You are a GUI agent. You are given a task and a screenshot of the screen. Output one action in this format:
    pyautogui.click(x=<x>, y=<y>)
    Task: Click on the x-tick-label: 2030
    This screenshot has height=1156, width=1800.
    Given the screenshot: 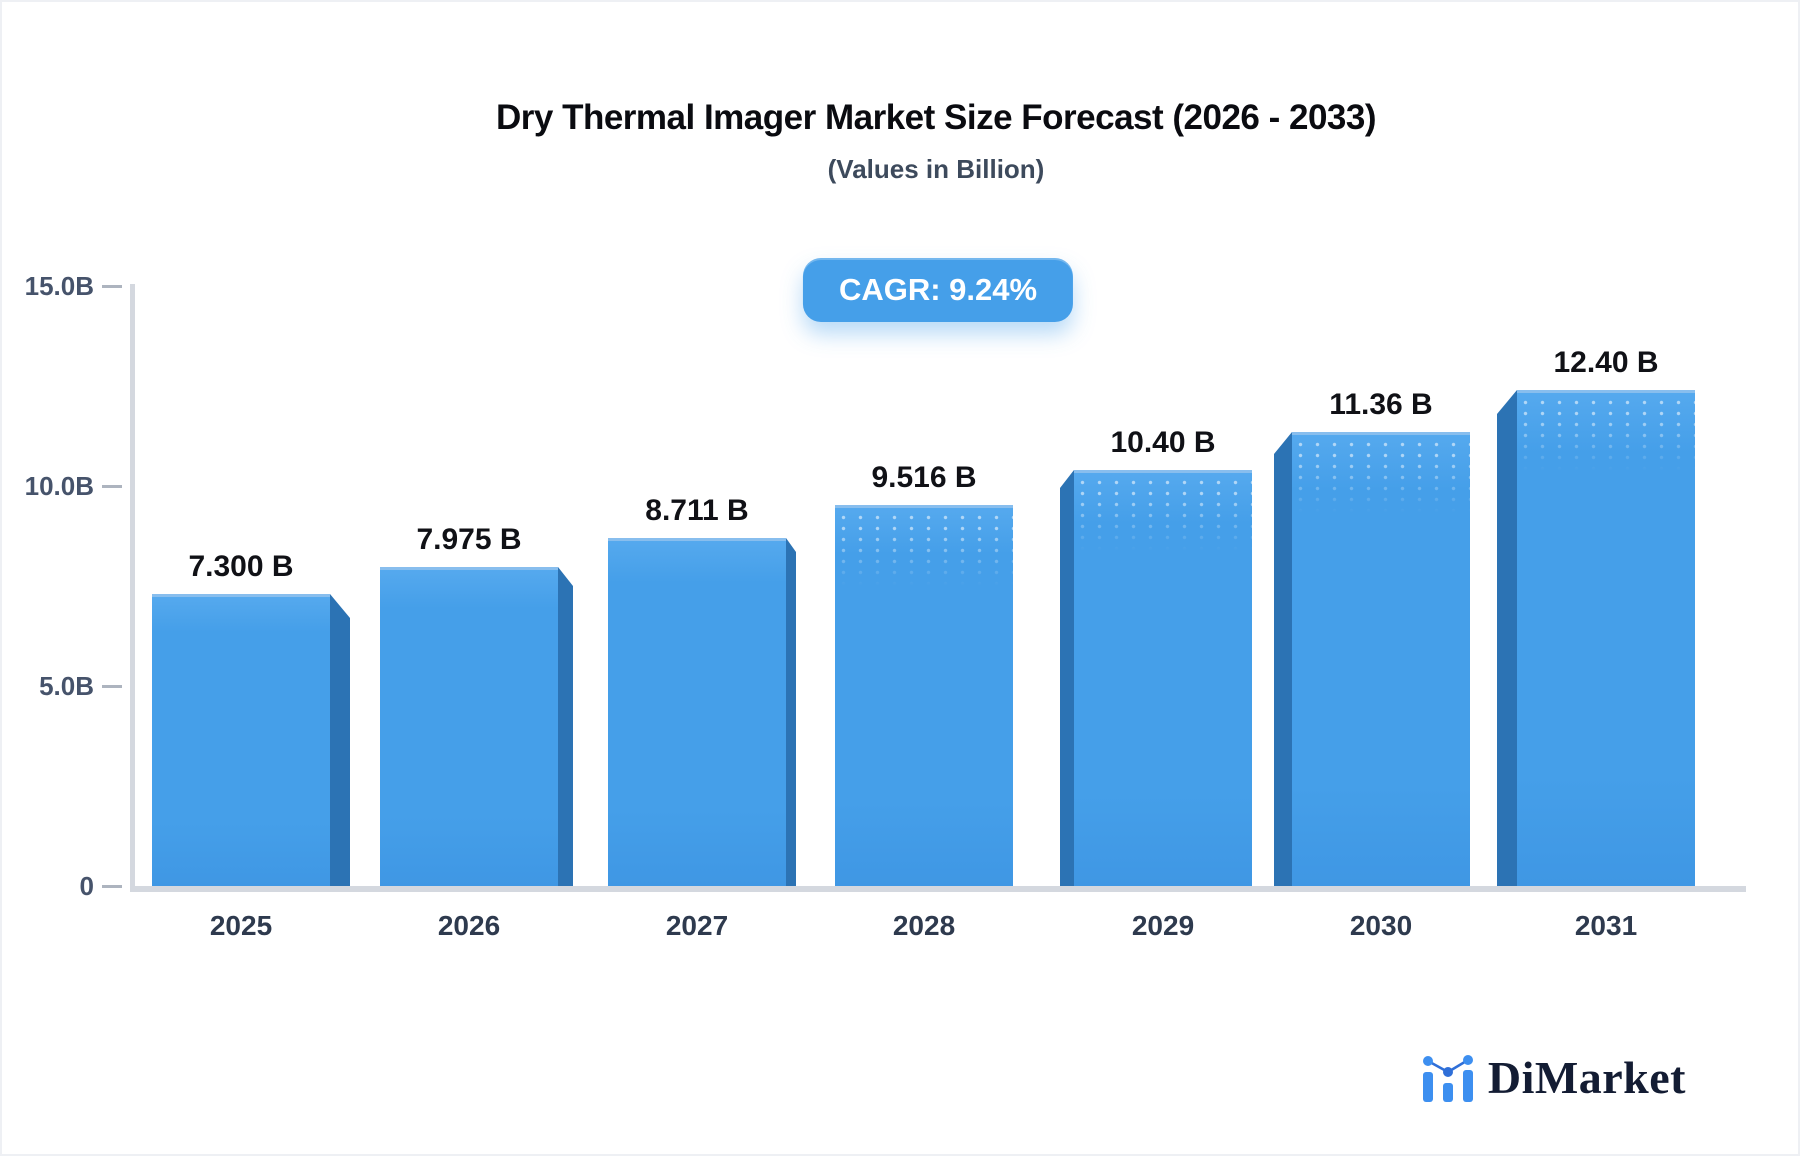 What is the action you would take?
    pyautogui.click(x=1381, y=925)
    